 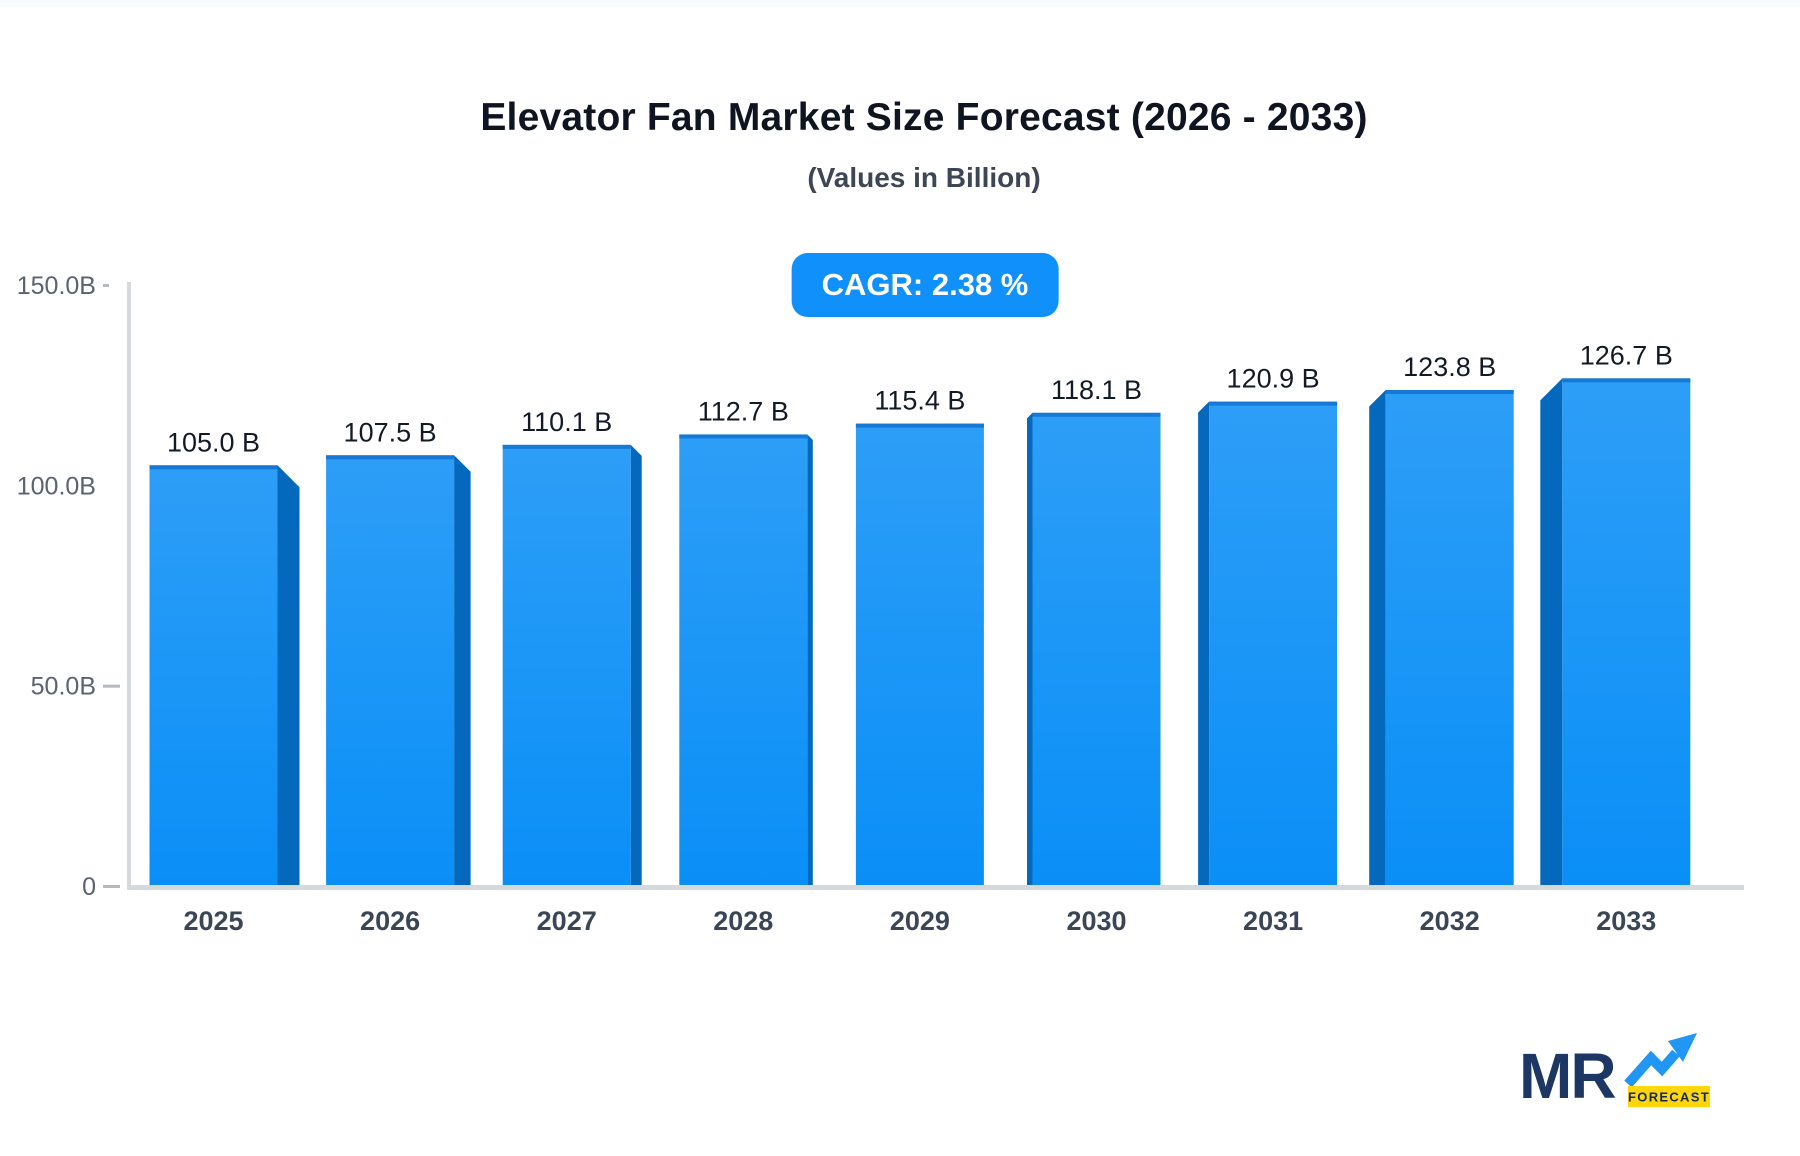 I want to click on bar-2030: 118.1 B, so click(x=1094, y=630).